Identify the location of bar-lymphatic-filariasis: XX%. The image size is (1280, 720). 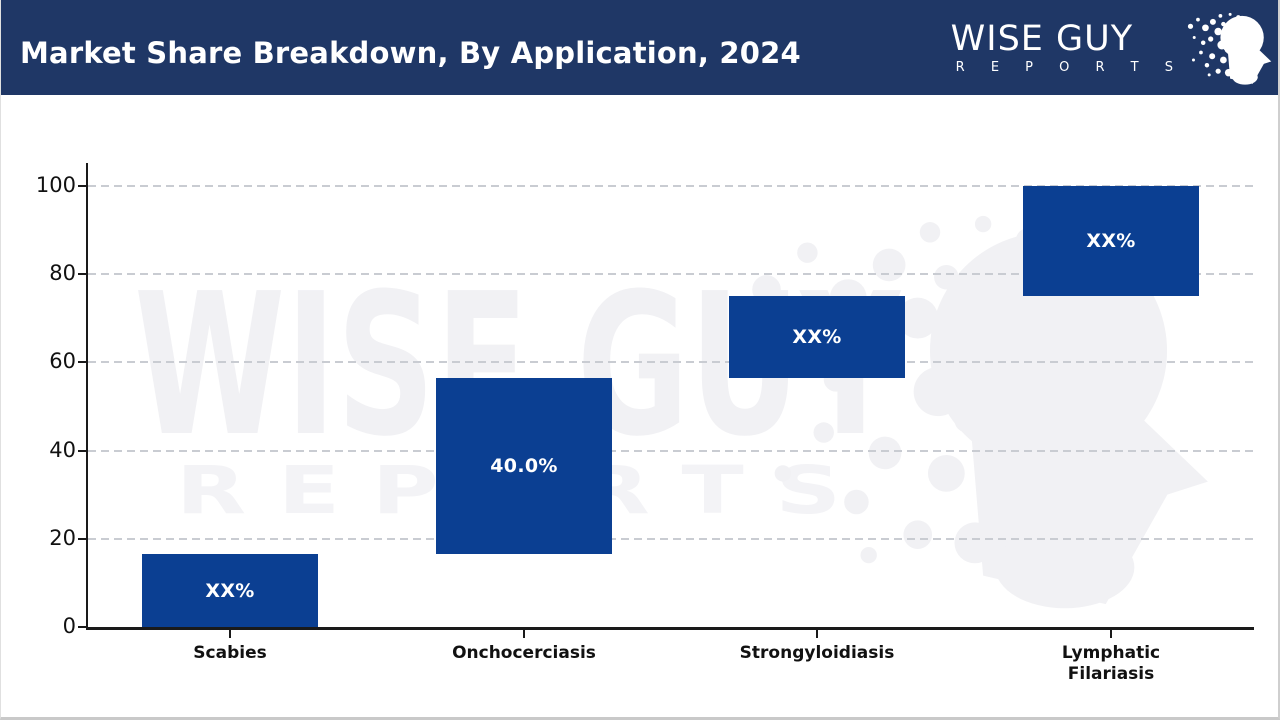
(1111, 241).